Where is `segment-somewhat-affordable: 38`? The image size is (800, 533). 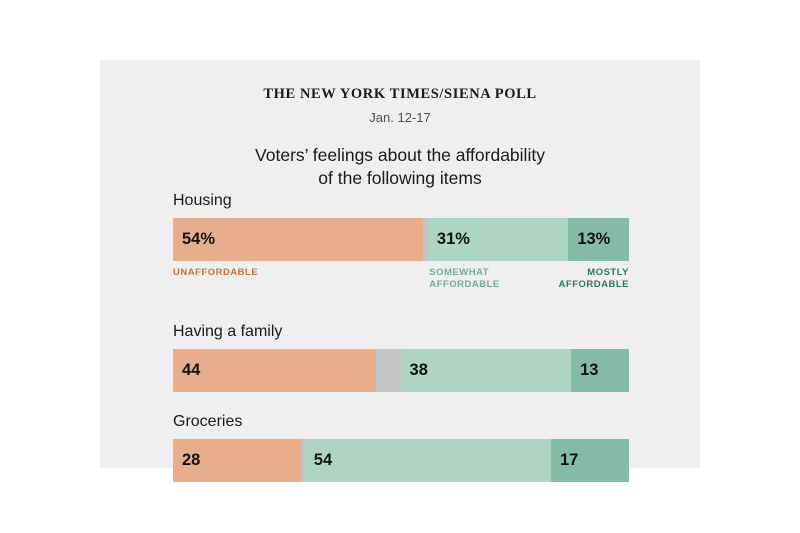 segment-somewhat-affordable: 38 is located at coordinates (486, 370).